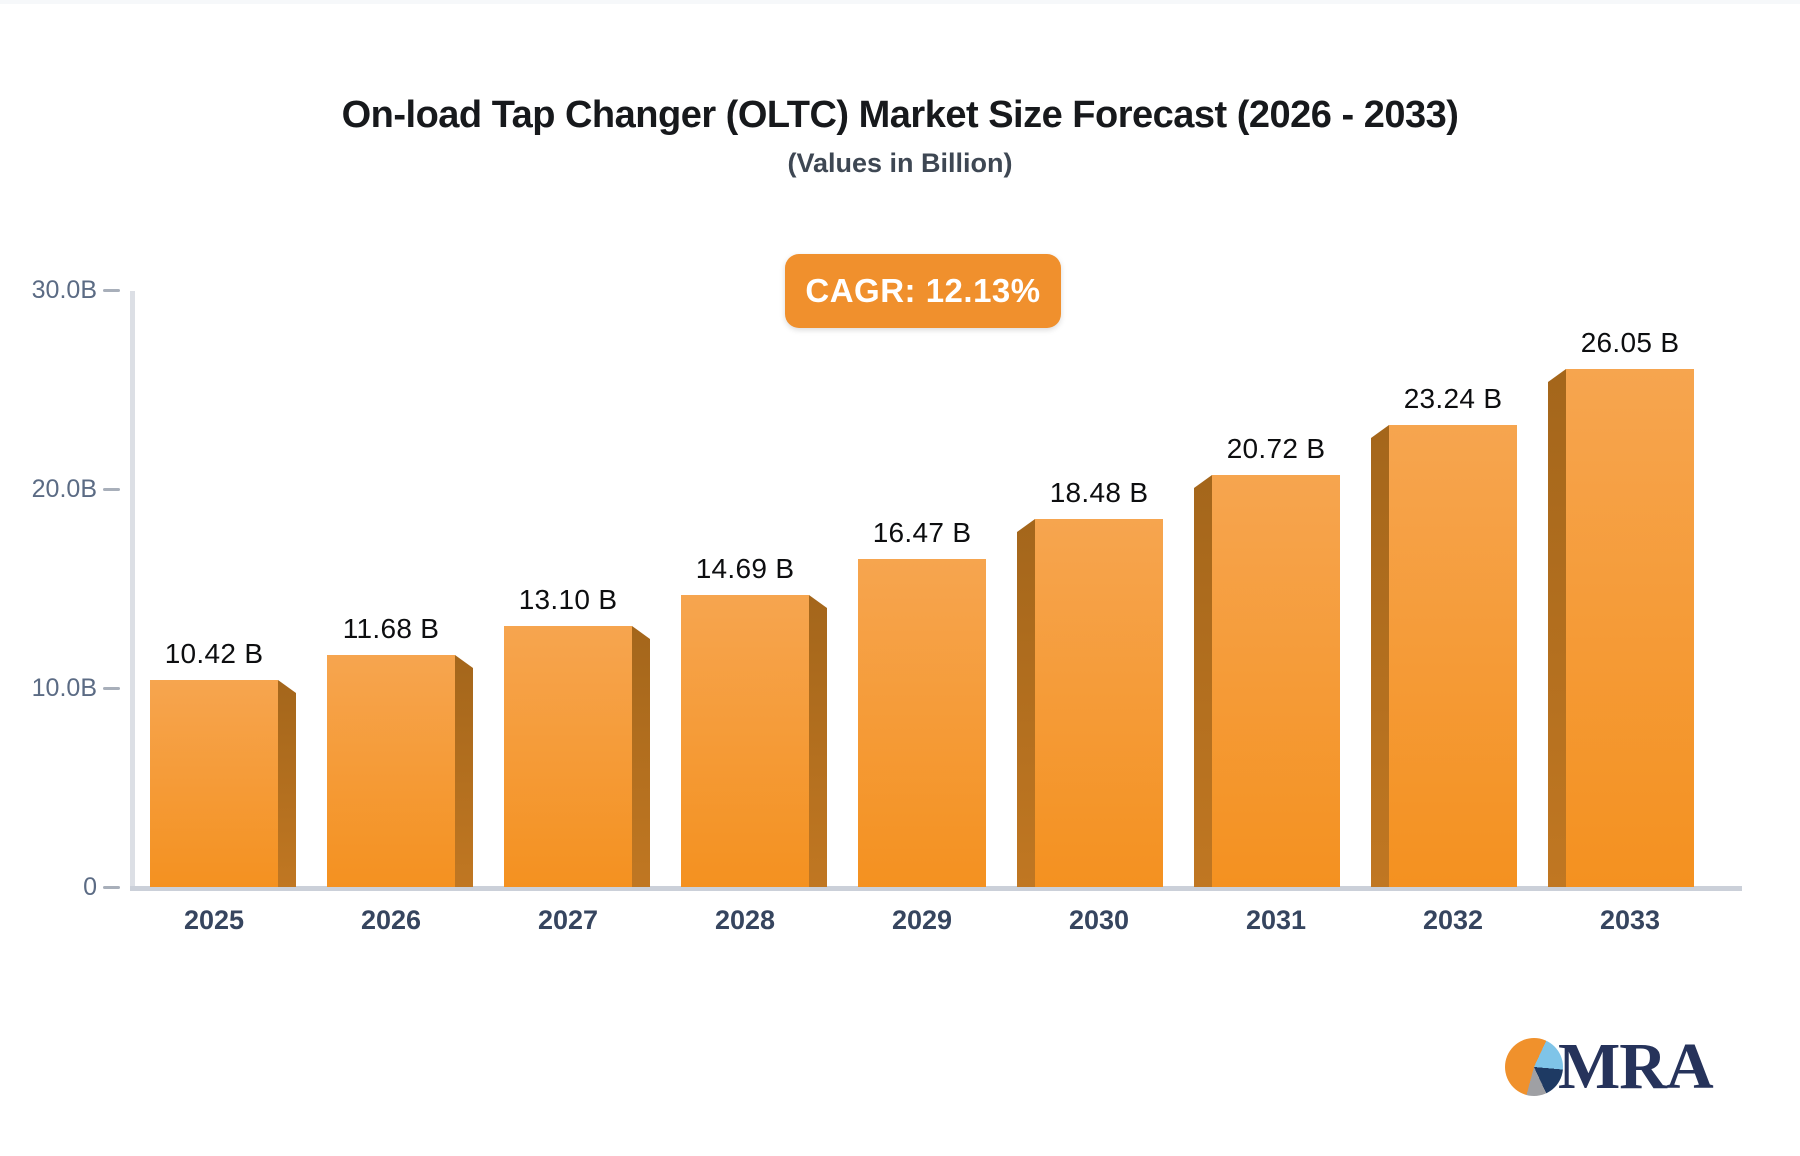 The image size is (1800, 1156). Describe the element at coordinates (922, 920) in the screenshot. I see `x-tick-label: 2029` at that location.